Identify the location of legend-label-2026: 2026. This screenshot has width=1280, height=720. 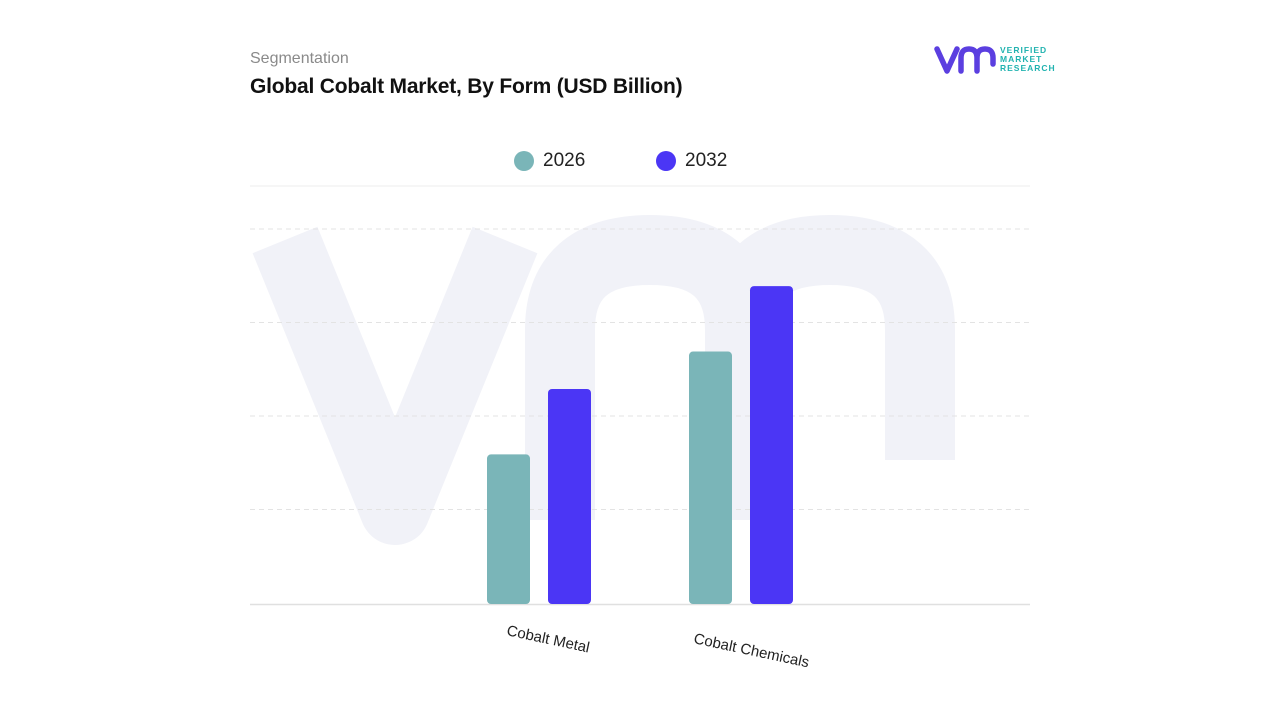
(564, 160).